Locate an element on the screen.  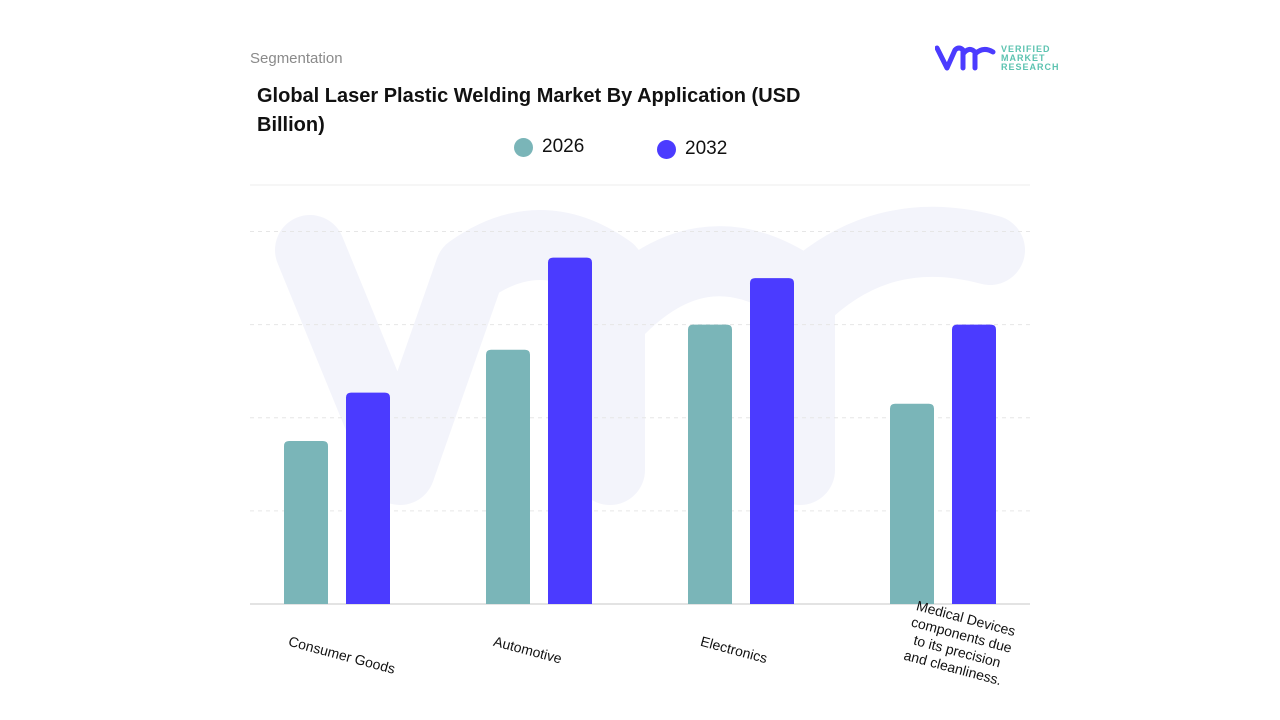
legend-swatch-2026 is located at coordinates (523, 147).